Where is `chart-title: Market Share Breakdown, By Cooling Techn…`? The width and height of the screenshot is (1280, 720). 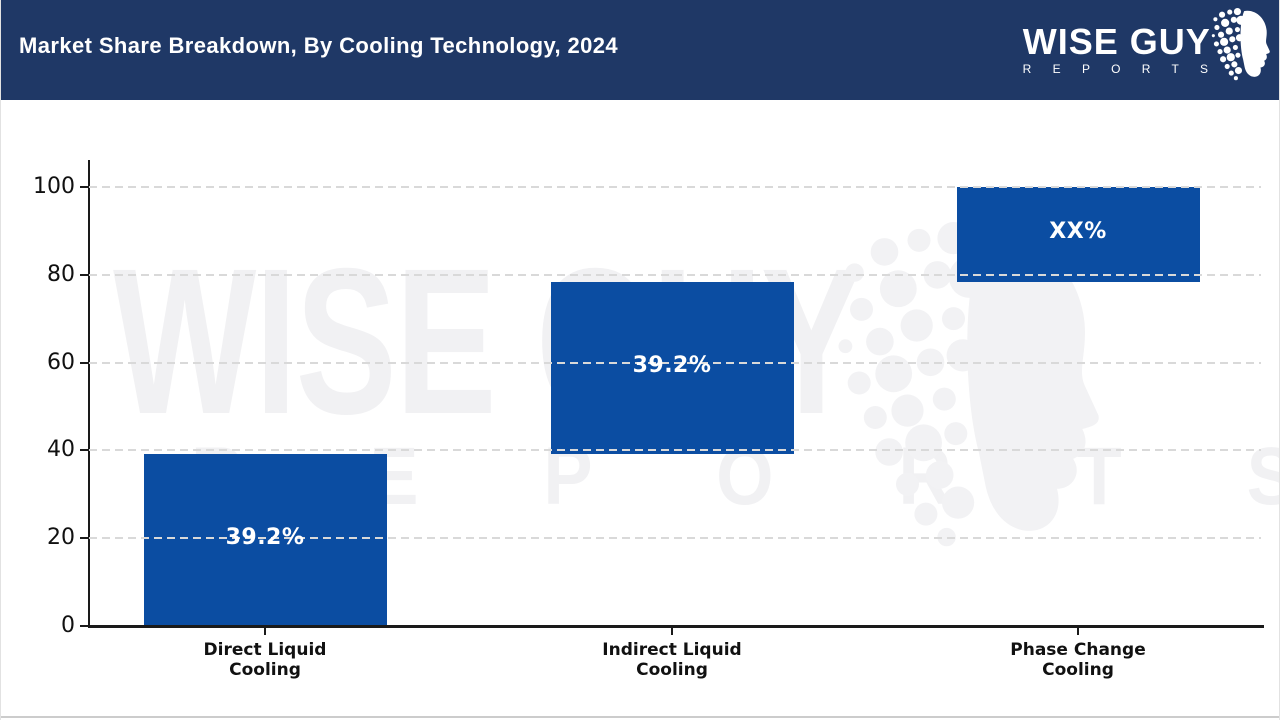 chart-title: Market Share Breakdown, By Cooling Techn… is located at coordinates (319, 45).